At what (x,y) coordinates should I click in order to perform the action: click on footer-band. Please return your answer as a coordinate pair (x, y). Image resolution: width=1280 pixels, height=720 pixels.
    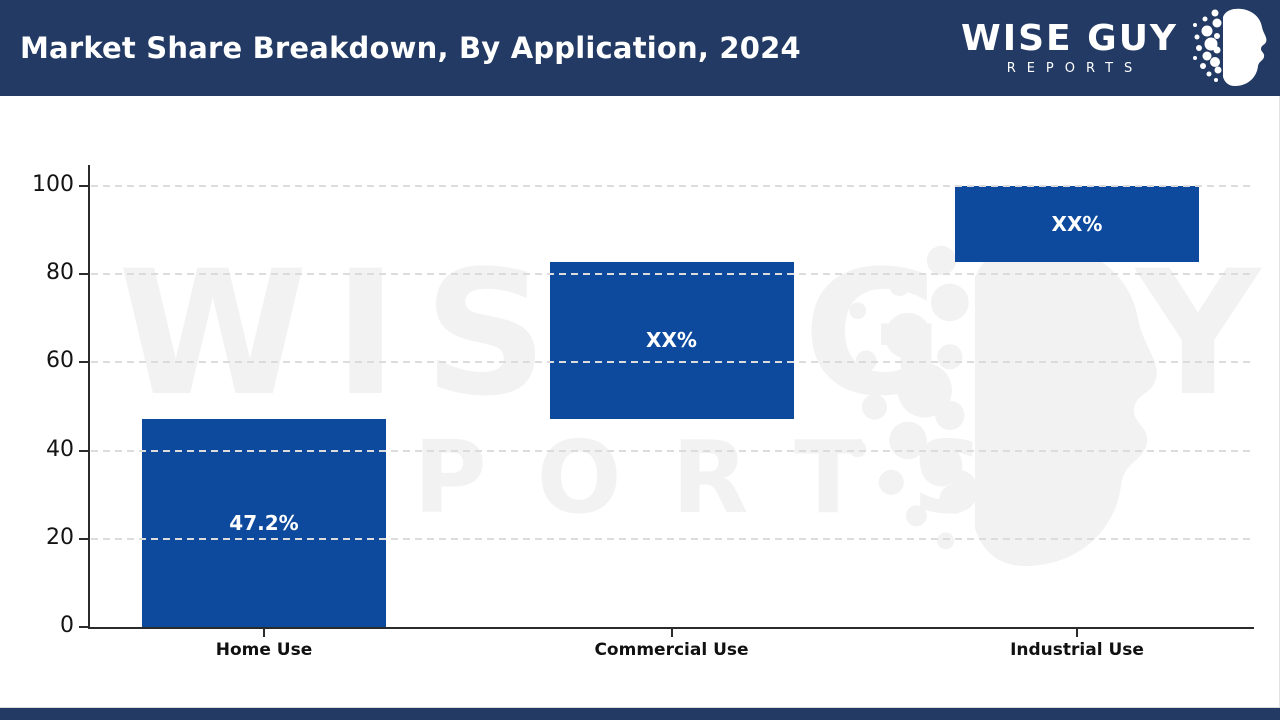
    Looking at the image, I should click on (640, 714).